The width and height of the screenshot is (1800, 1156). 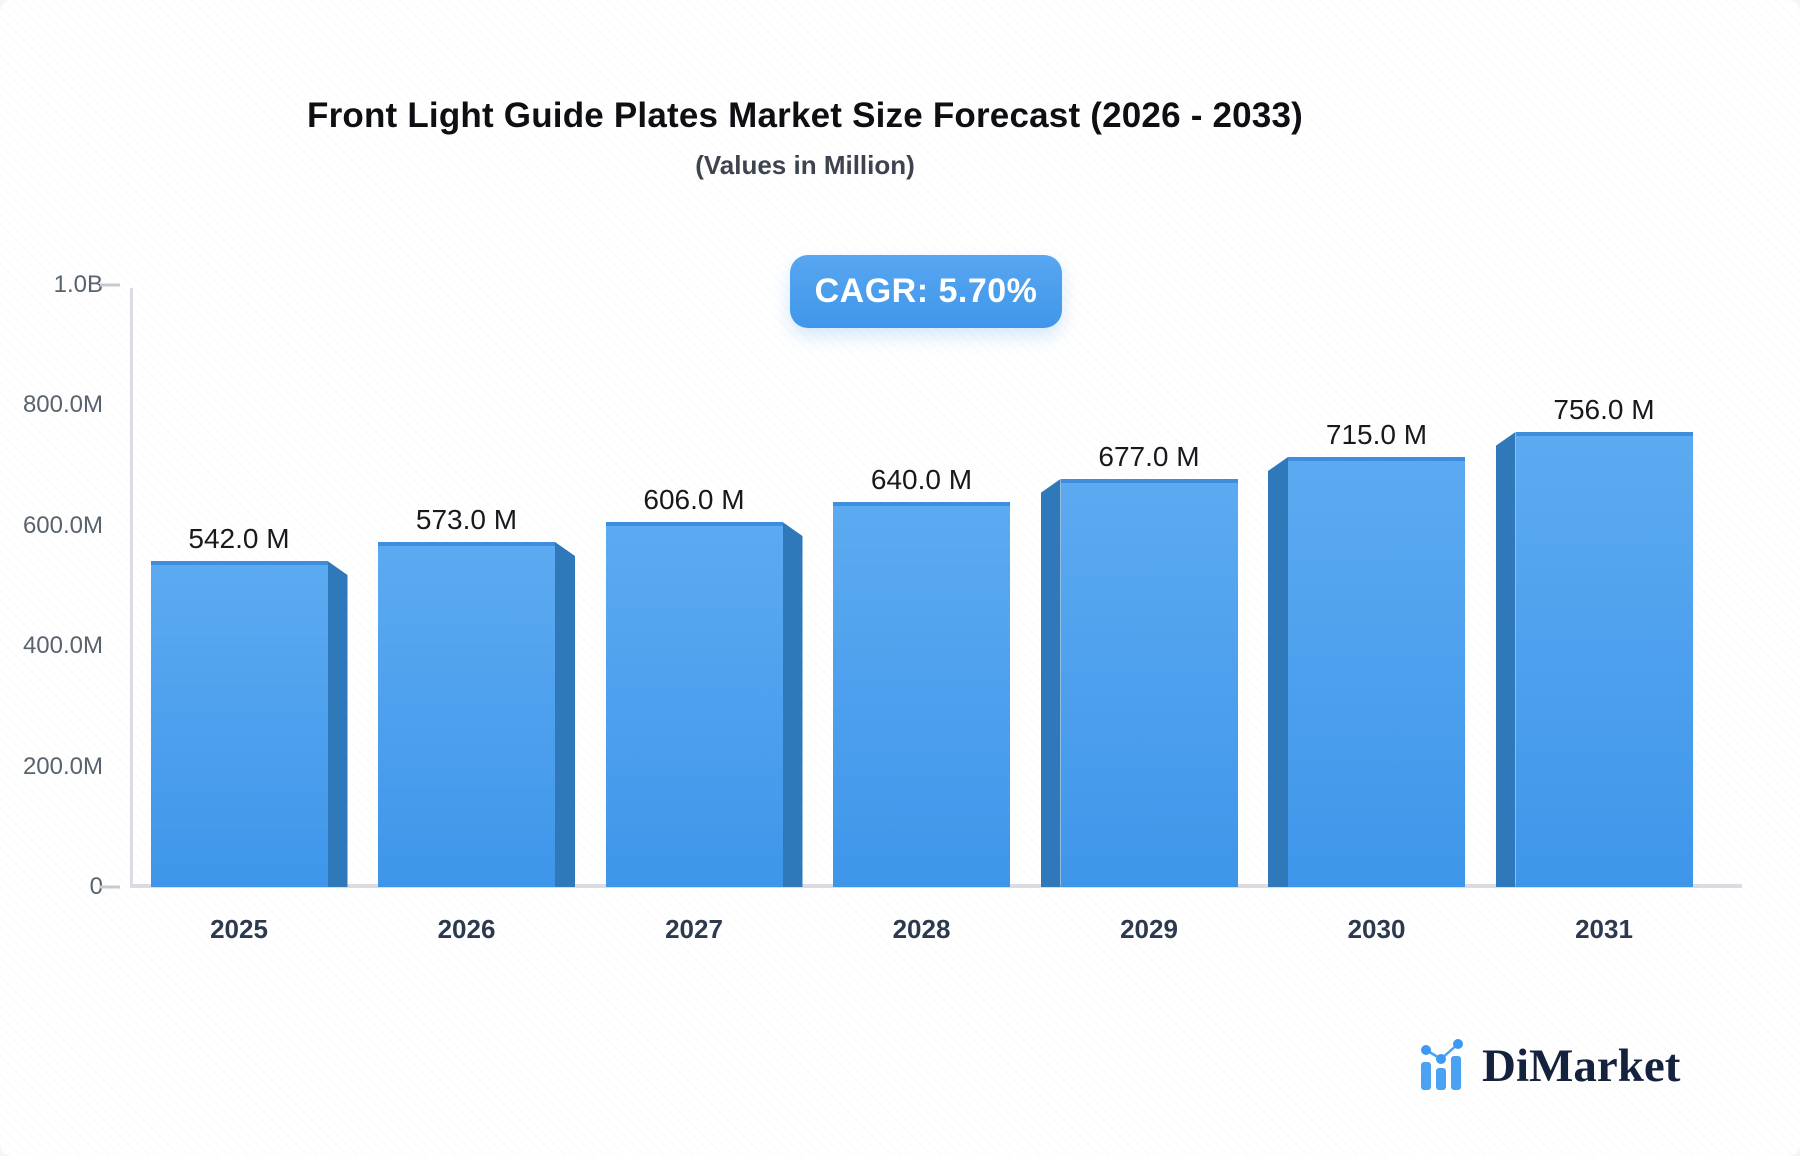 I want to click on y-tick-label: 1.0B, so click(x=78, y=284).